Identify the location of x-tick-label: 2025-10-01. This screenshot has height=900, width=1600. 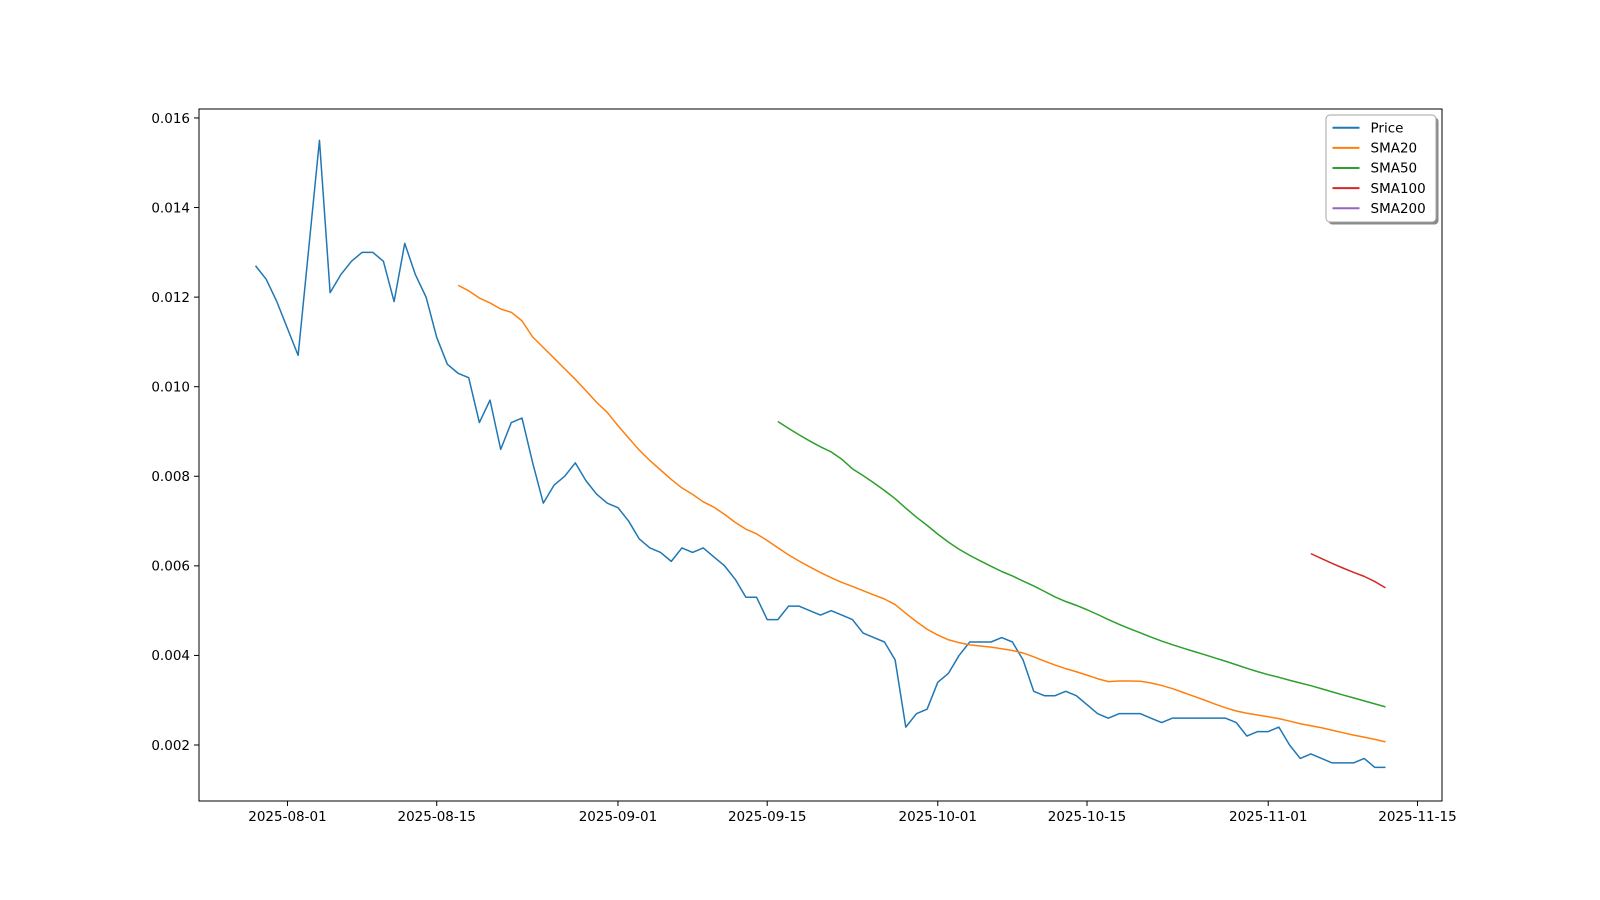
(938, 817).